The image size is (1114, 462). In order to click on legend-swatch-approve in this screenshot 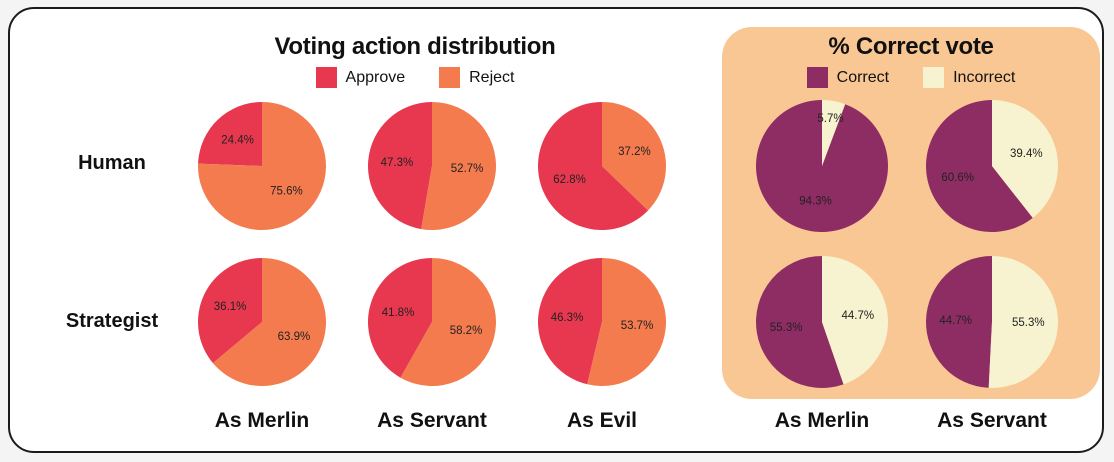, I will do `click(326, 77)`.